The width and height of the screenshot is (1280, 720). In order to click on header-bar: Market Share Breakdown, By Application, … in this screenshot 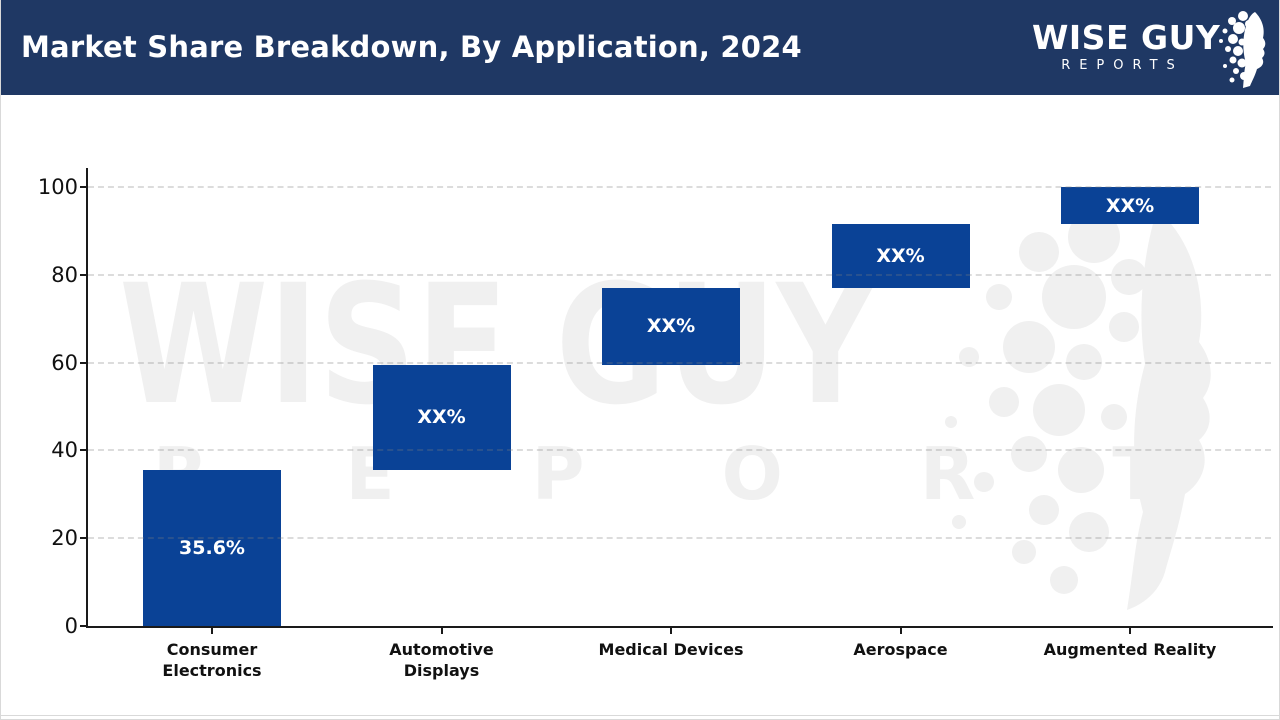, I will do `click(640, 47)`.